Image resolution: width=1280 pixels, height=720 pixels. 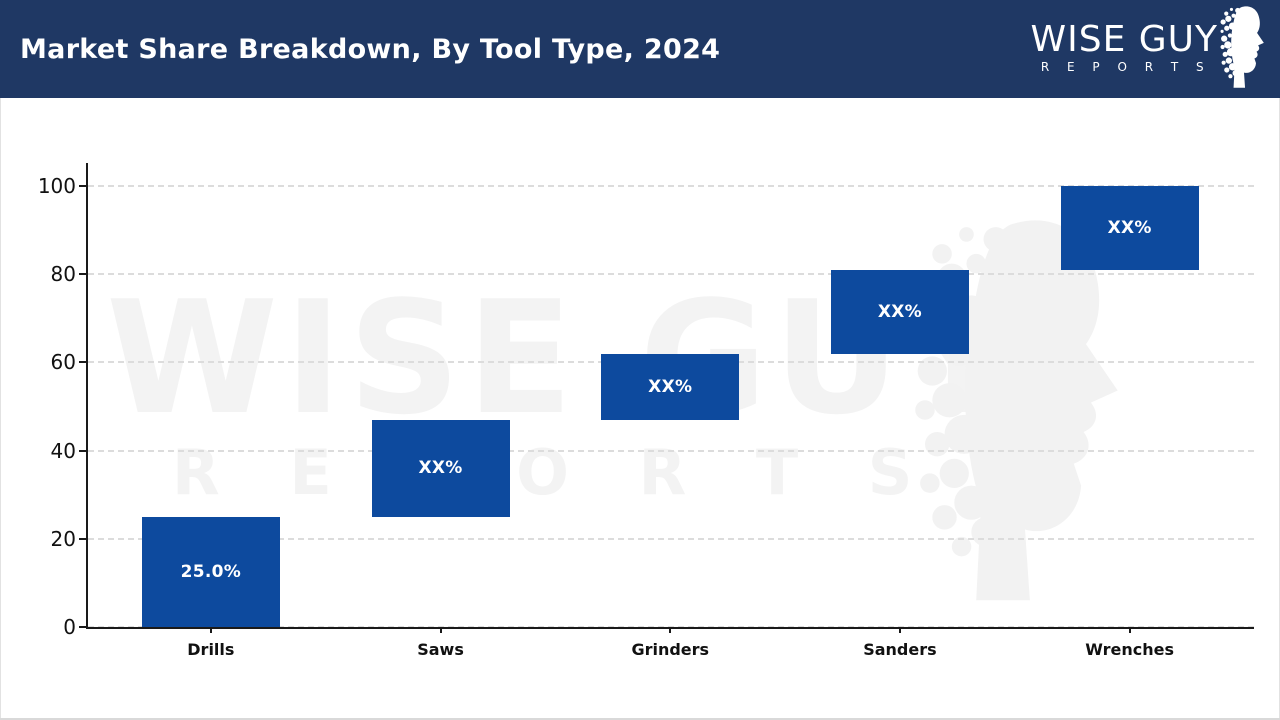 I want to click on y-tick-label: 20, so click(x=63, y=538).